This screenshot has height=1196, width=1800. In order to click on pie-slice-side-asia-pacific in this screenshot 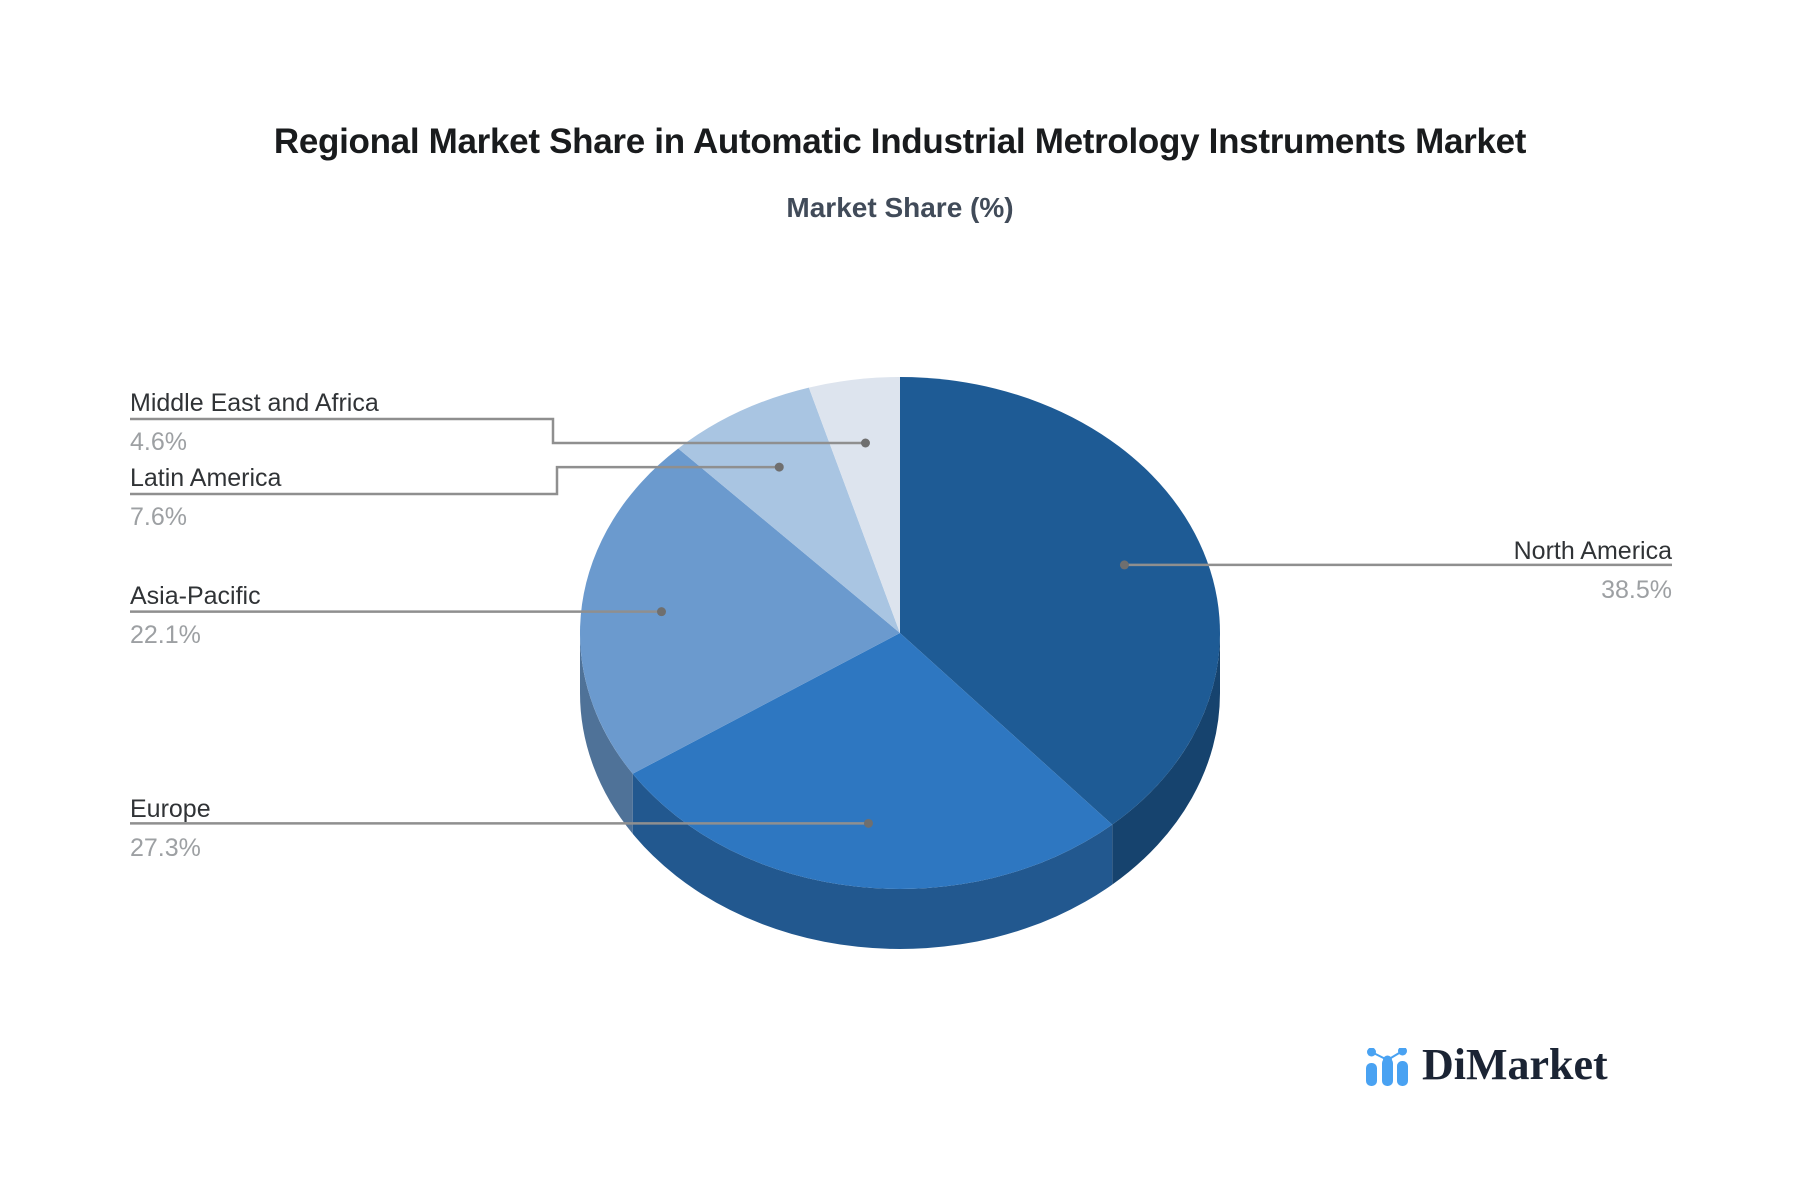, I will do `click(606, 733)`.